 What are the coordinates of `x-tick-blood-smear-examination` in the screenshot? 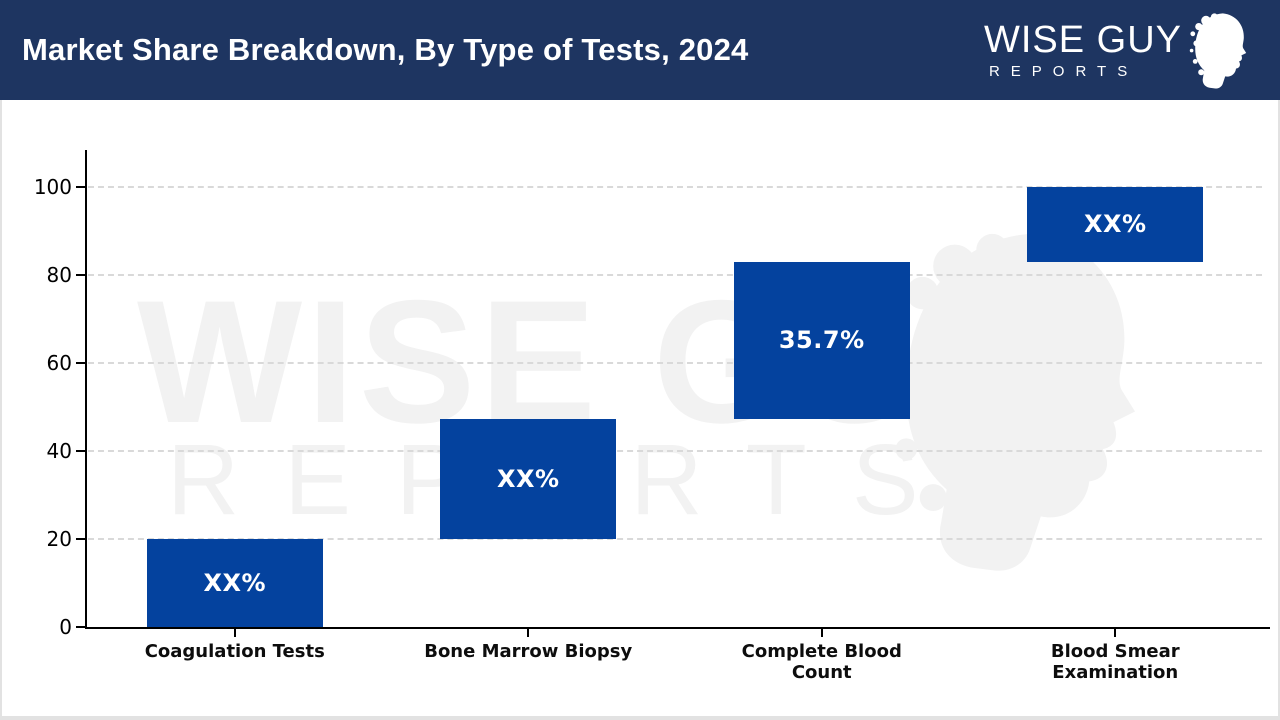 It's located at (1115, 633).